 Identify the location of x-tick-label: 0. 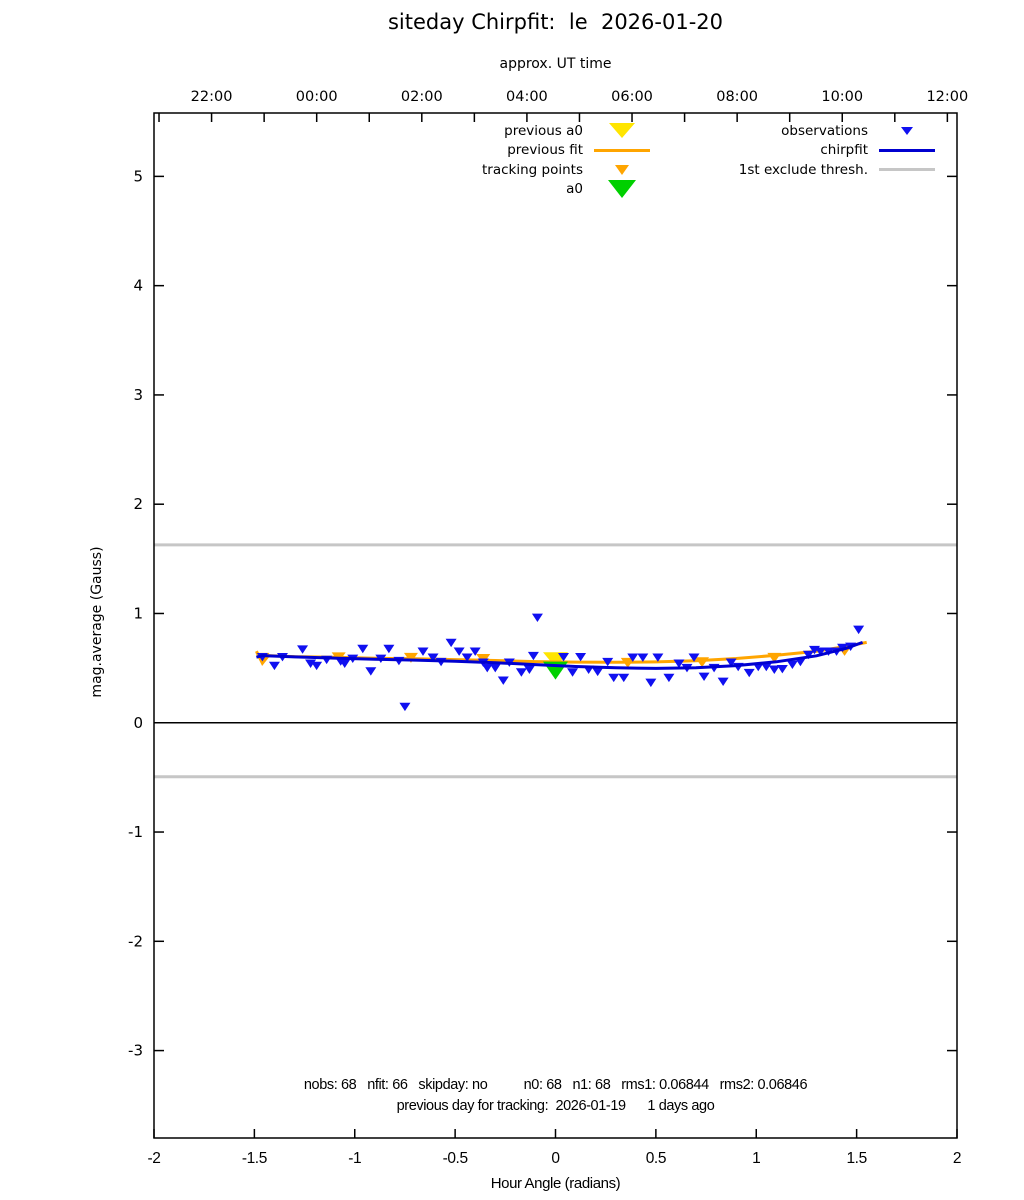
(555, 1158).